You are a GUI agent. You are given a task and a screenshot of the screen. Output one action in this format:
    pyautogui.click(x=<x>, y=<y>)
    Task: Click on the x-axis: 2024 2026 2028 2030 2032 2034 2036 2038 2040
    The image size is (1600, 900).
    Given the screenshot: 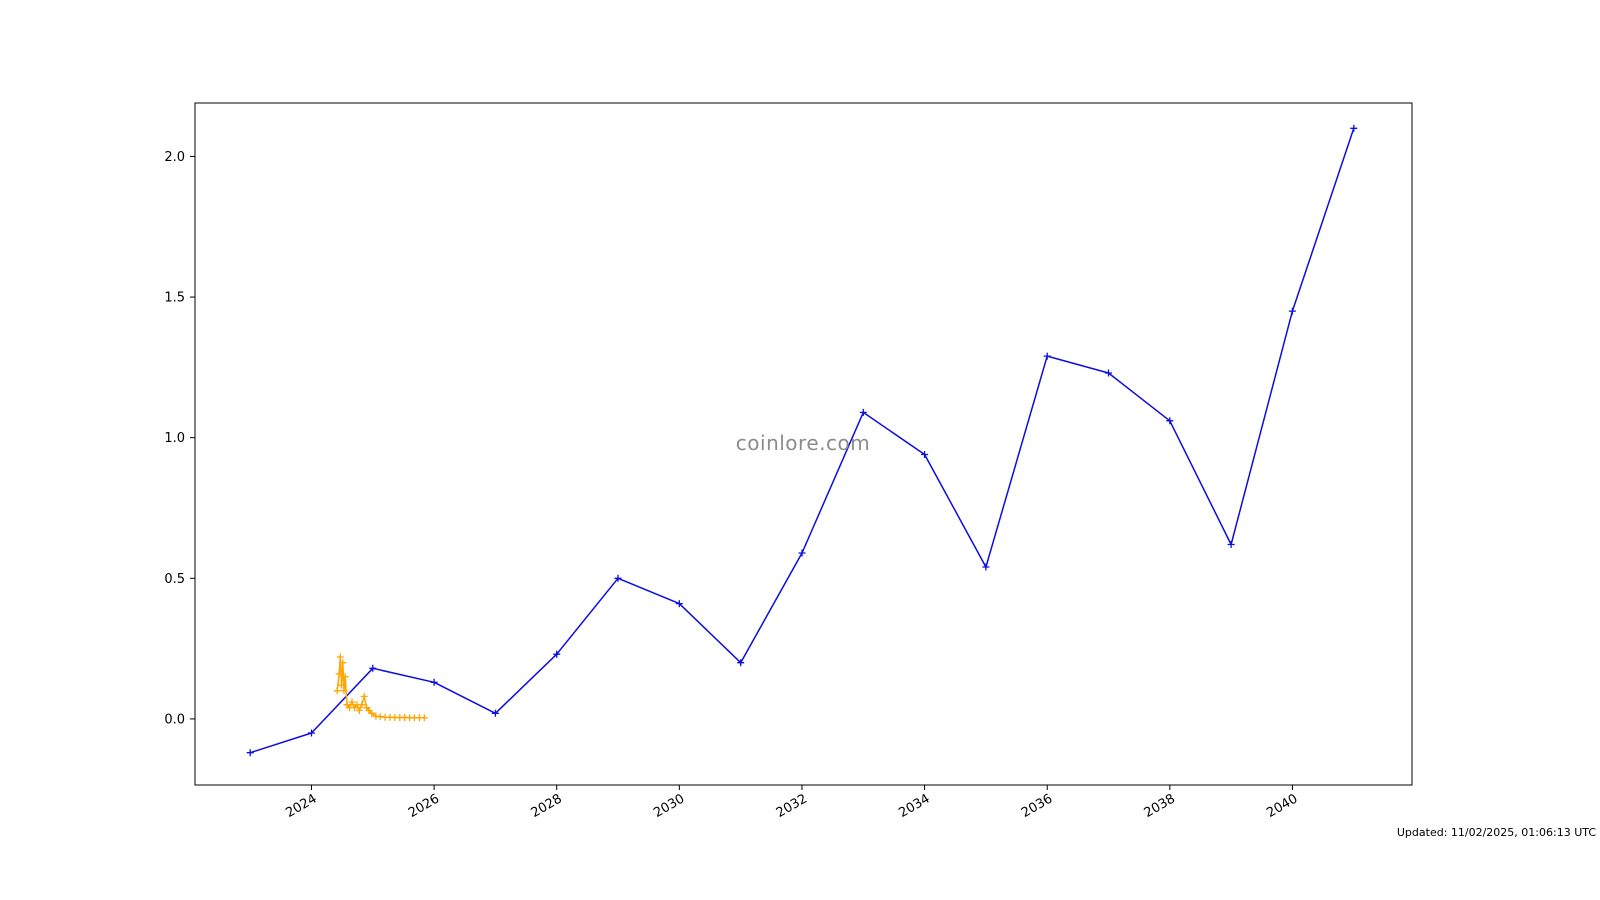 What is the action you would take?
    pyautogui.click(x=791, y=803)
    